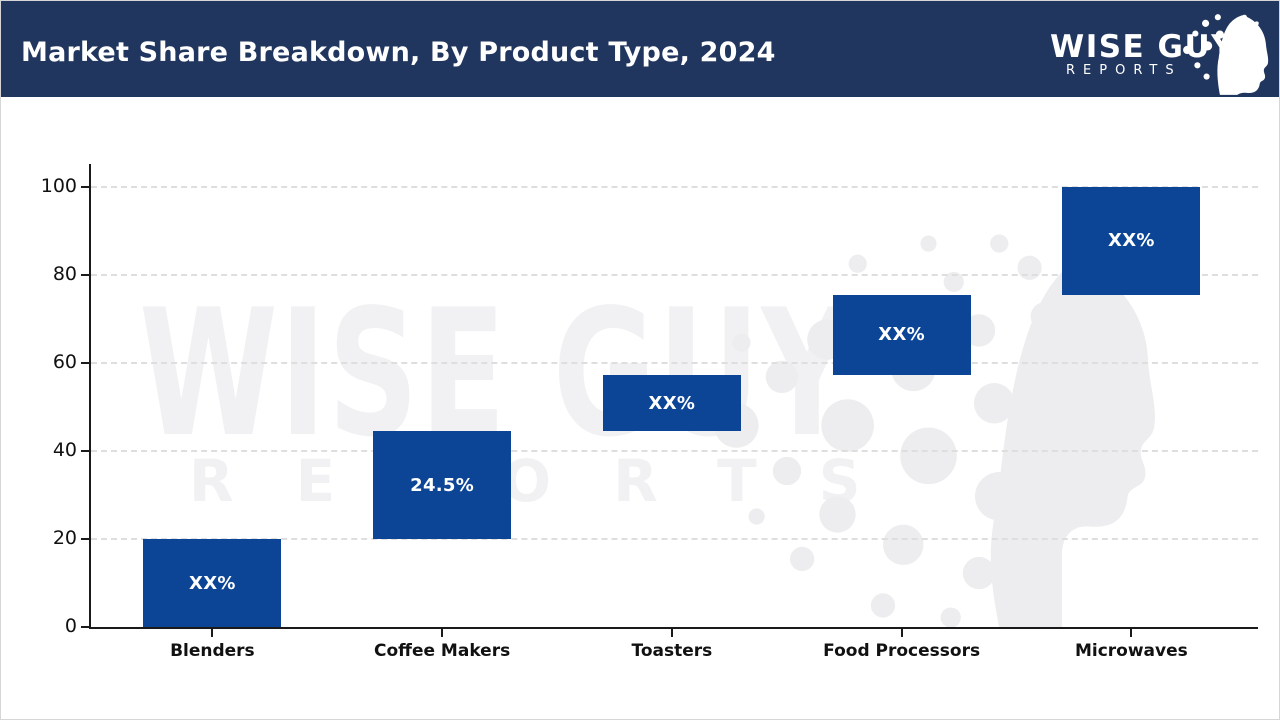 The height and width of the screenshot is (720, 1280). I want to click on y-tick-label: 0, so click(70, 626).